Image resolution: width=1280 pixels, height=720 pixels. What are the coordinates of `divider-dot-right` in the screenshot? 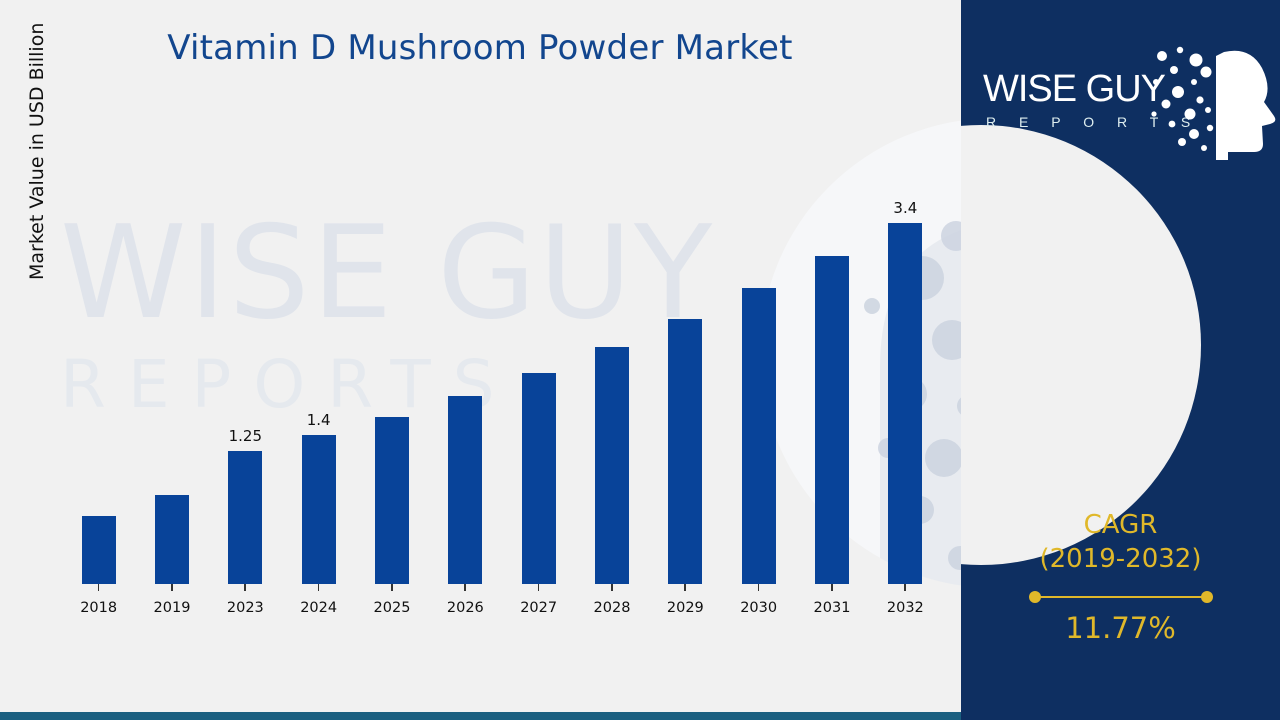 It's located at (1206, 596).